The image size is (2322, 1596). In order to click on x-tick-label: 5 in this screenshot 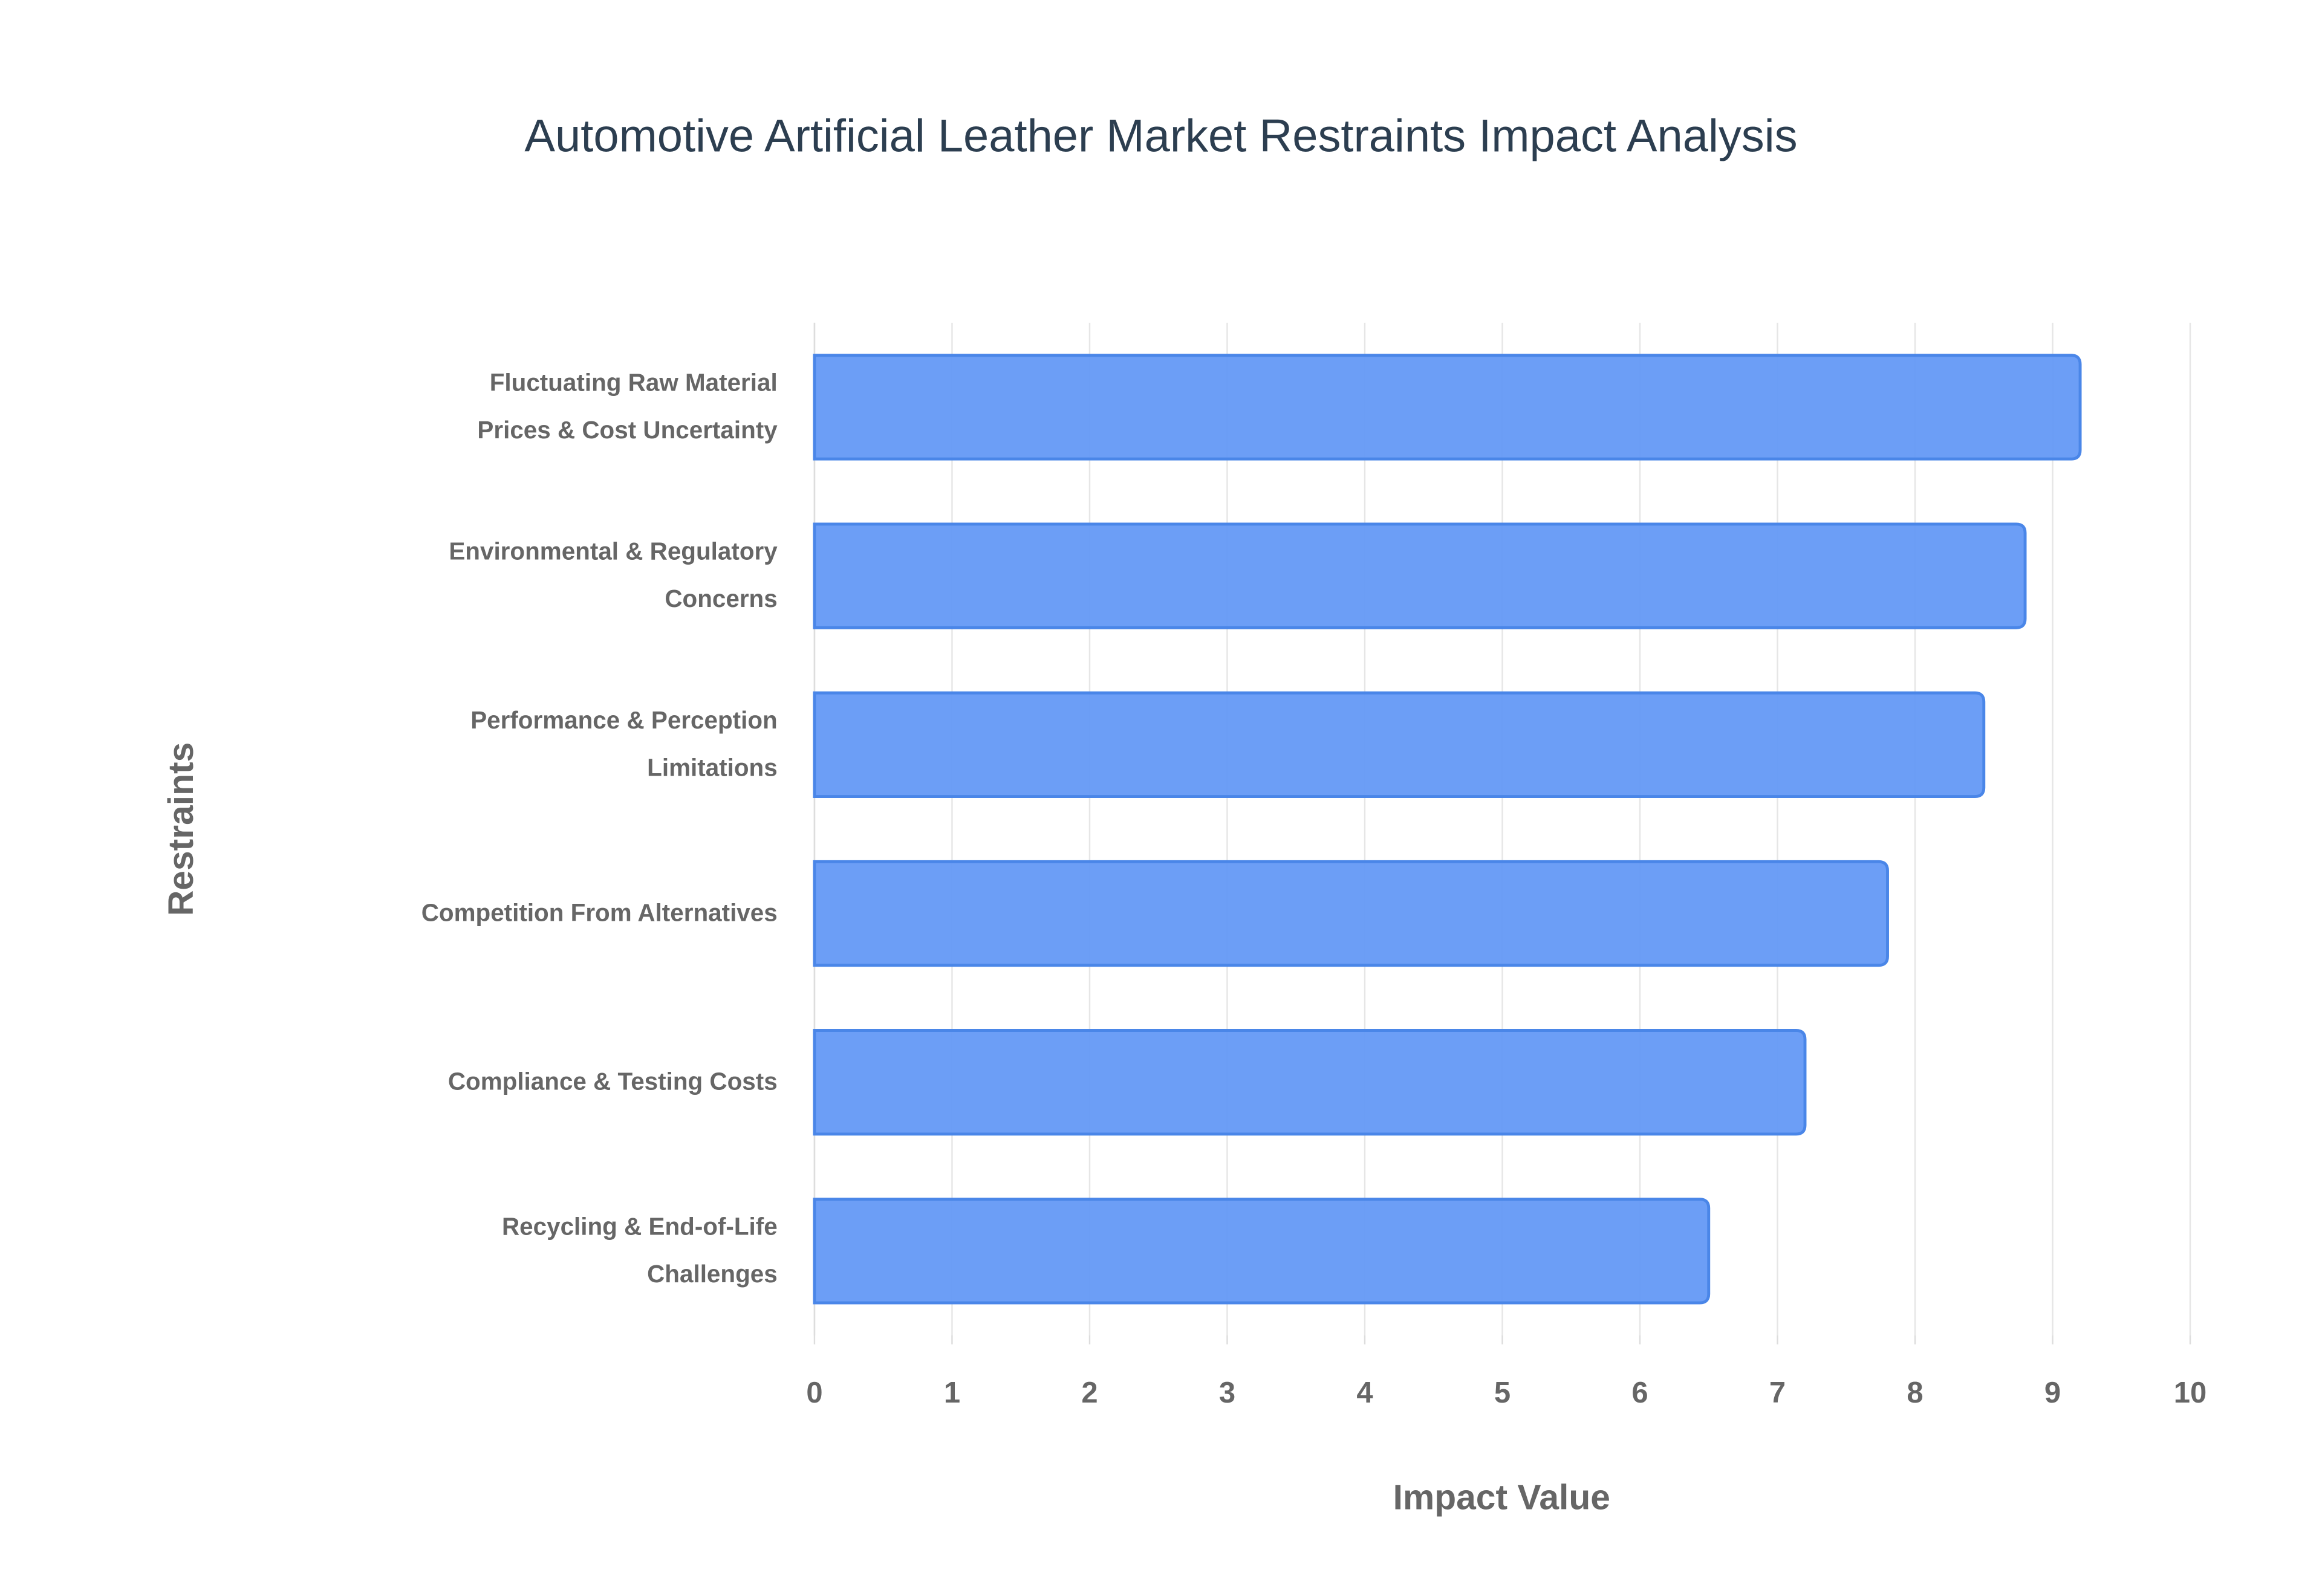, I will do `click(1502, 1393)`.